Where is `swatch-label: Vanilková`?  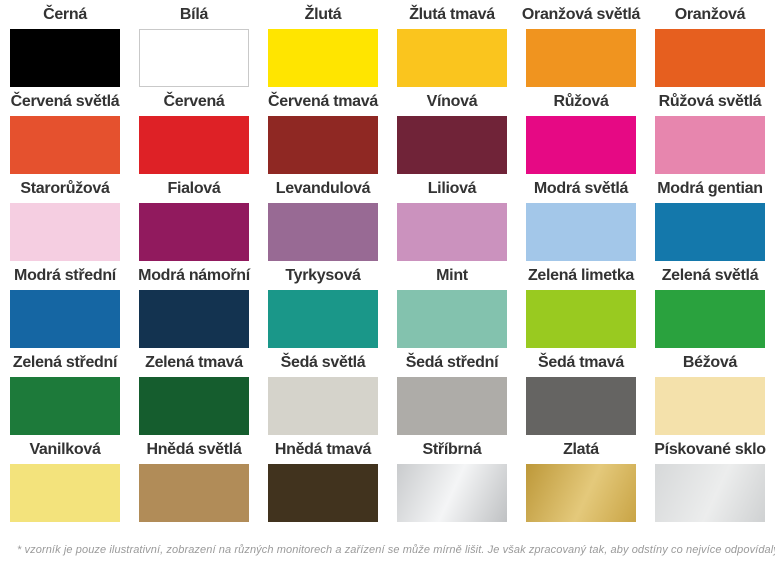 swatch-label: Vanilková is located at coordinates (65, 450).